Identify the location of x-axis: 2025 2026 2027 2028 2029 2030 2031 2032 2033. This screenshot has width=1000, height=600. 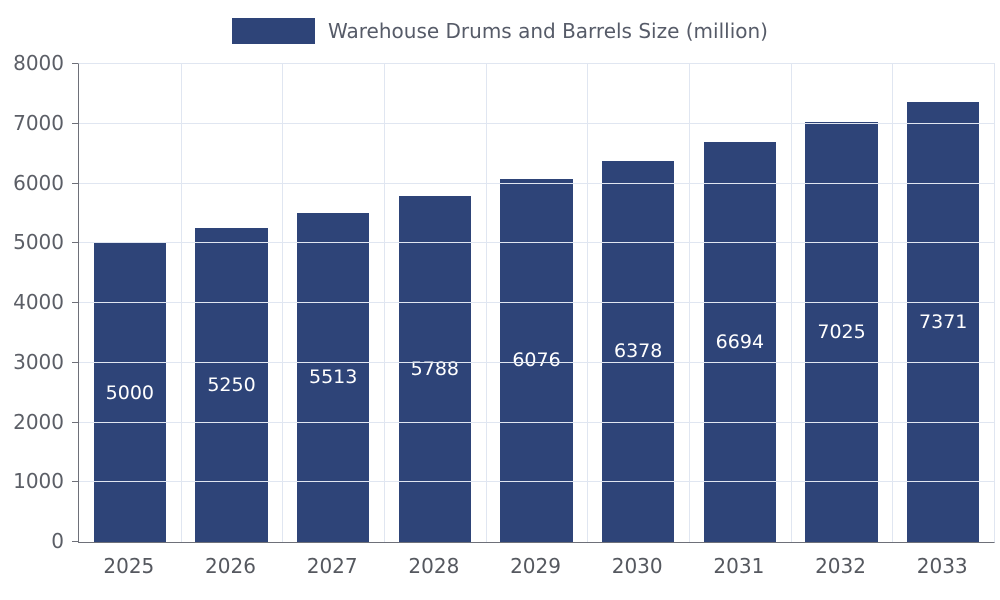
(535, 566).